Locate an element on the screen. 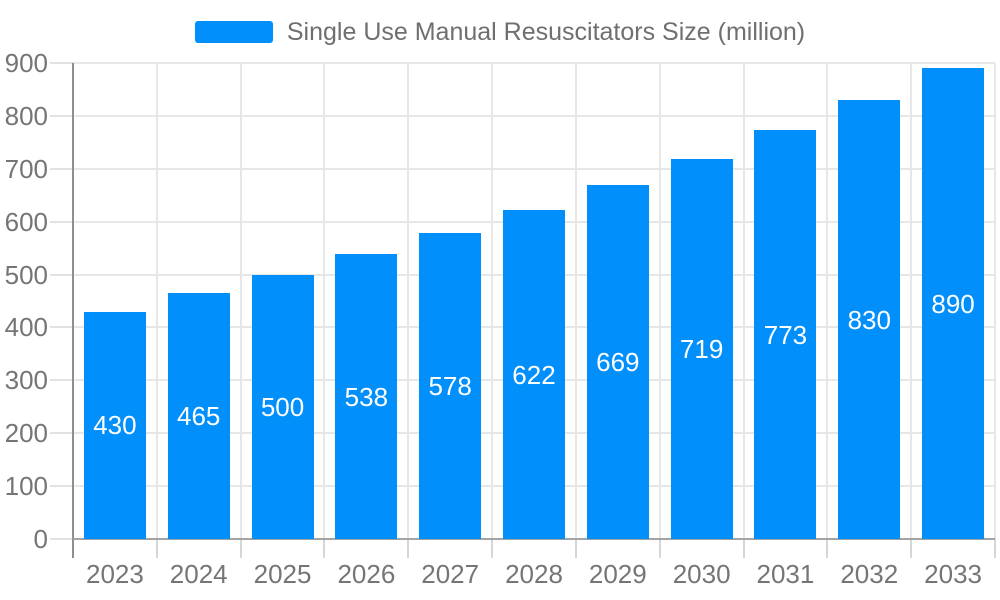 The image size is (1000, 600). x-axis-tick-label: 2025 is located at coordinates (282, 574).